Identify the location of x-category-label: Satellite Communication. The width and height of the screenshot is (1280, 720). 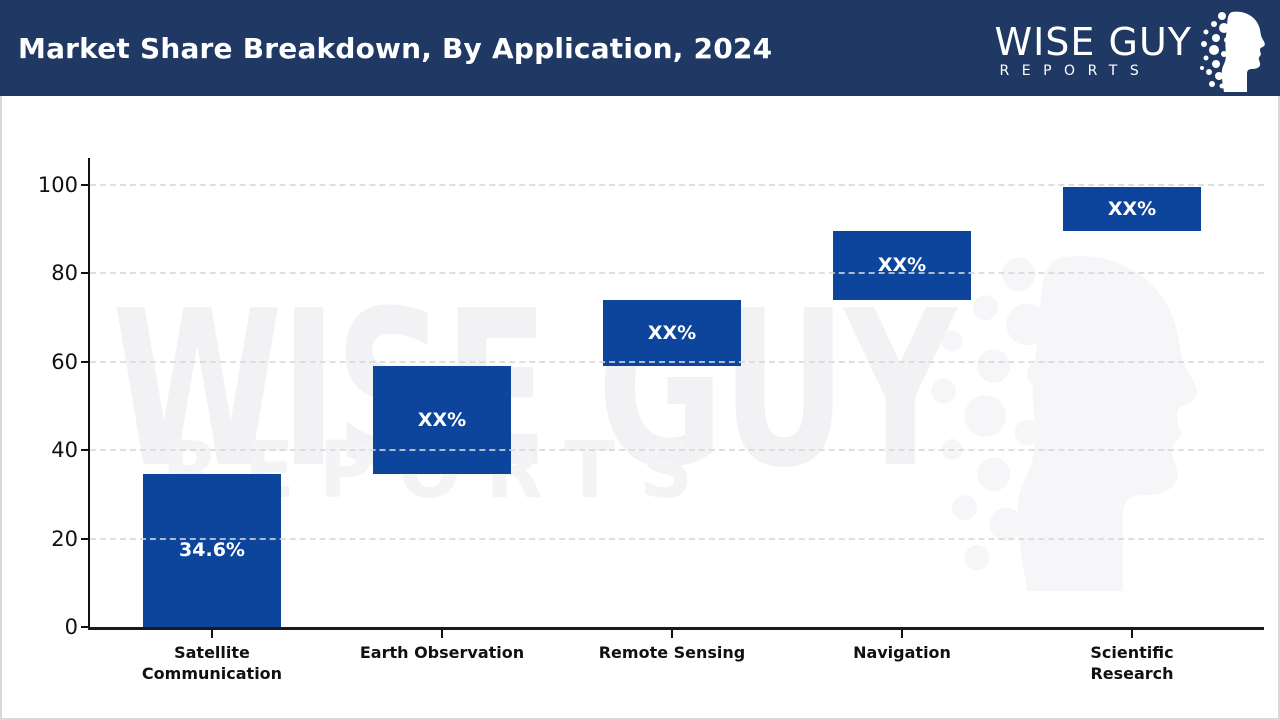
(212, 663).